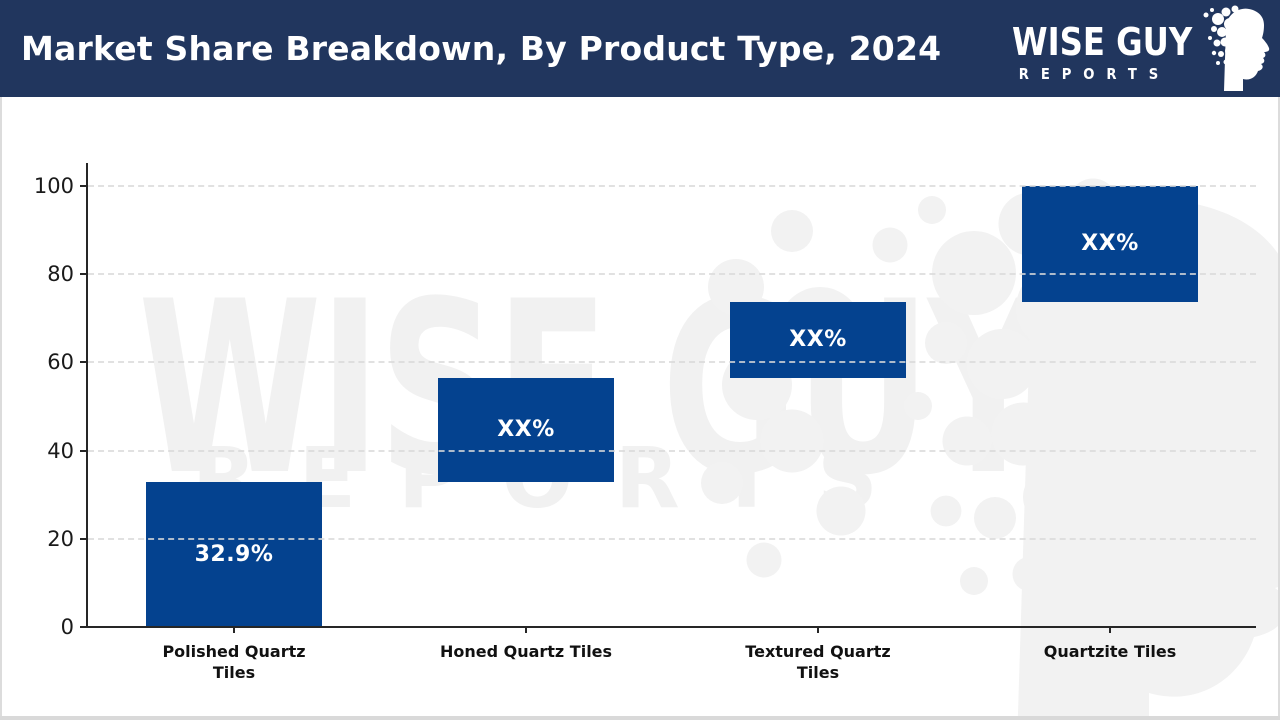  What do you see at coordinates (53, 186) in the screenshot?
I see `y-tick-label: 100` at bounding box center [53, 186].